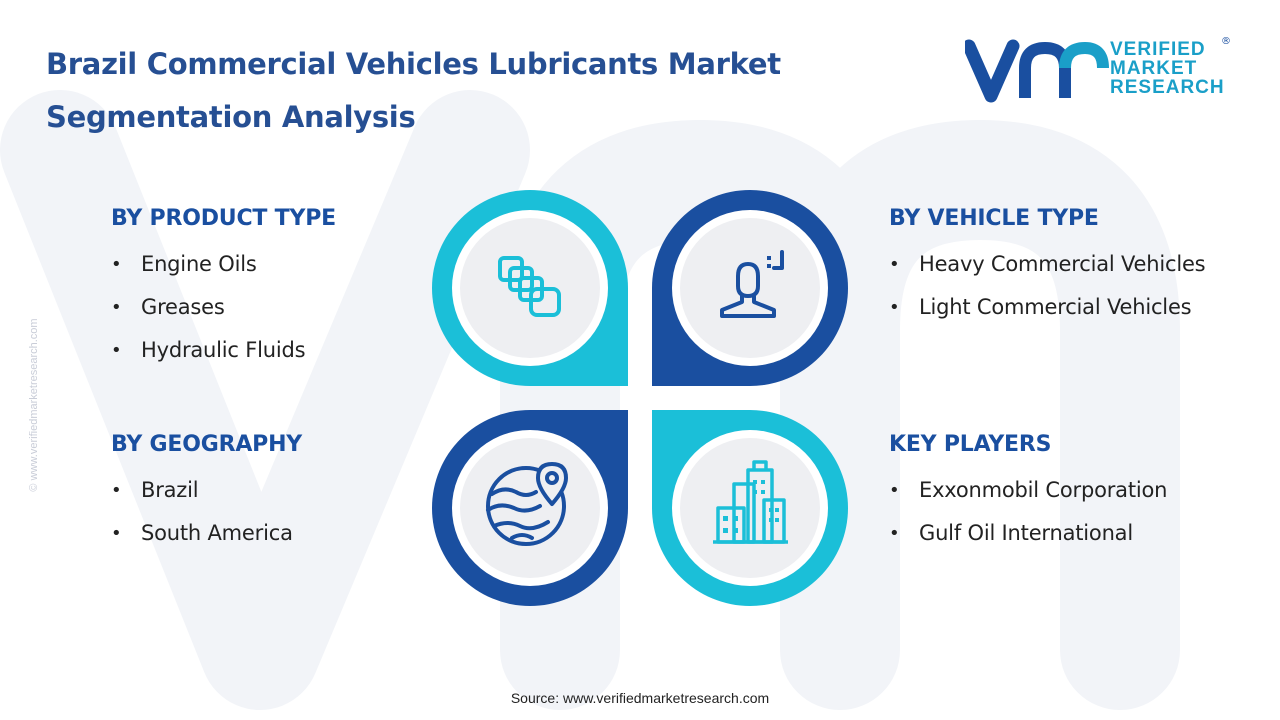  Describe the element at coordinates (752, 284) in the screenshot. I see `person-icon` at that location.